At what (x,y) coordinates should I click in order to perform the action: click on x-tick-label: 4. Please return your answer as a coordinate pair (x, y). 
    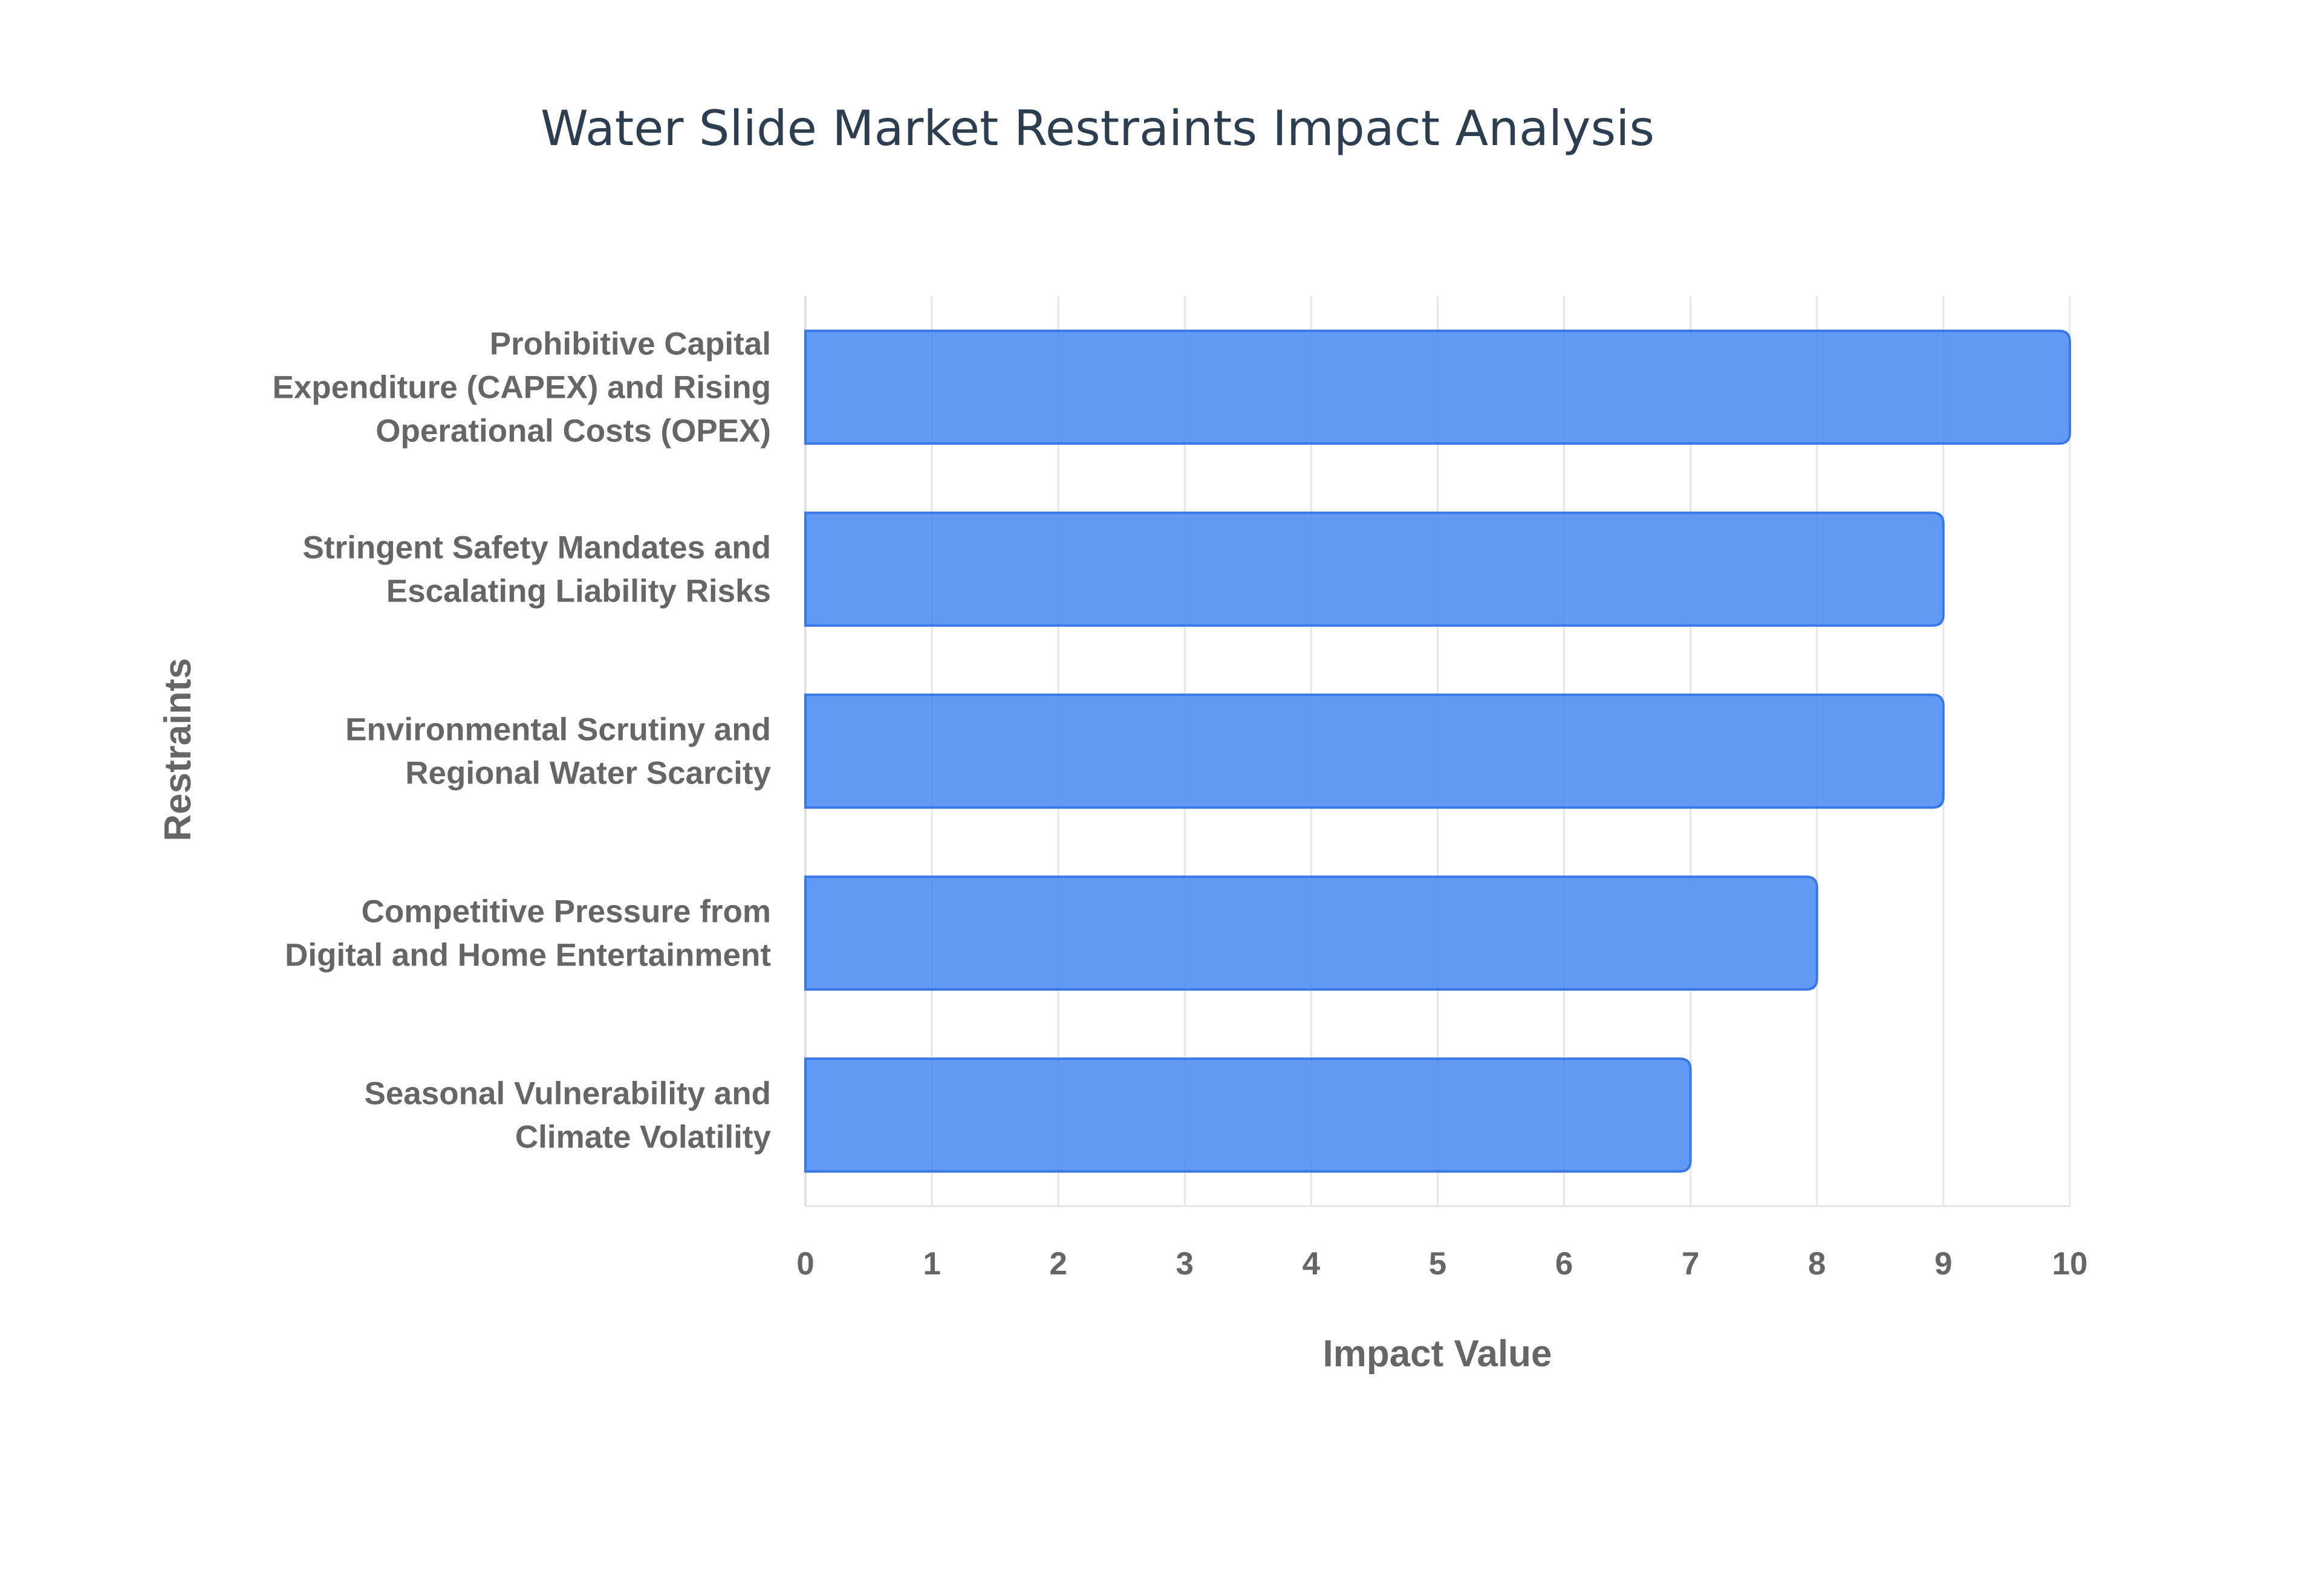
    Looking at the image, I should click on (1311, 1264).